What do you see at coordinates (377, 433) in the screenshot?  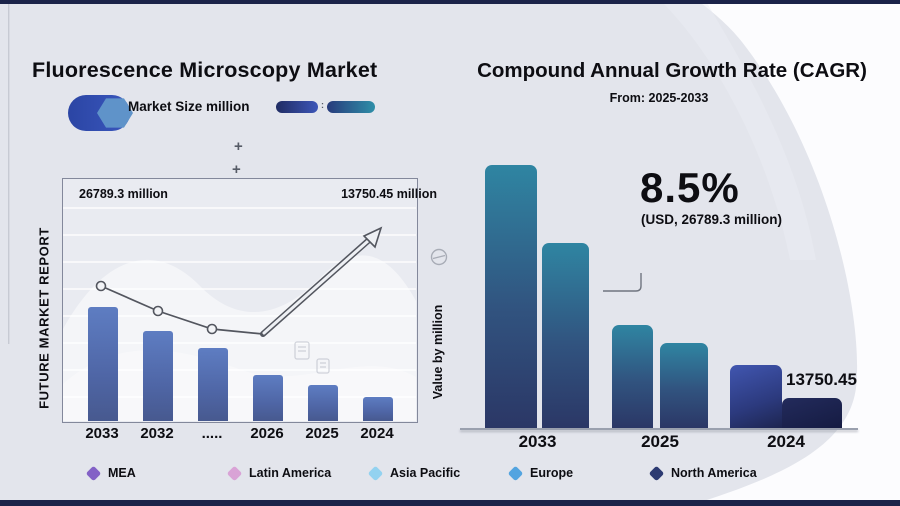 I see `left-x-label: 2024` at bounding box center [377, 433].